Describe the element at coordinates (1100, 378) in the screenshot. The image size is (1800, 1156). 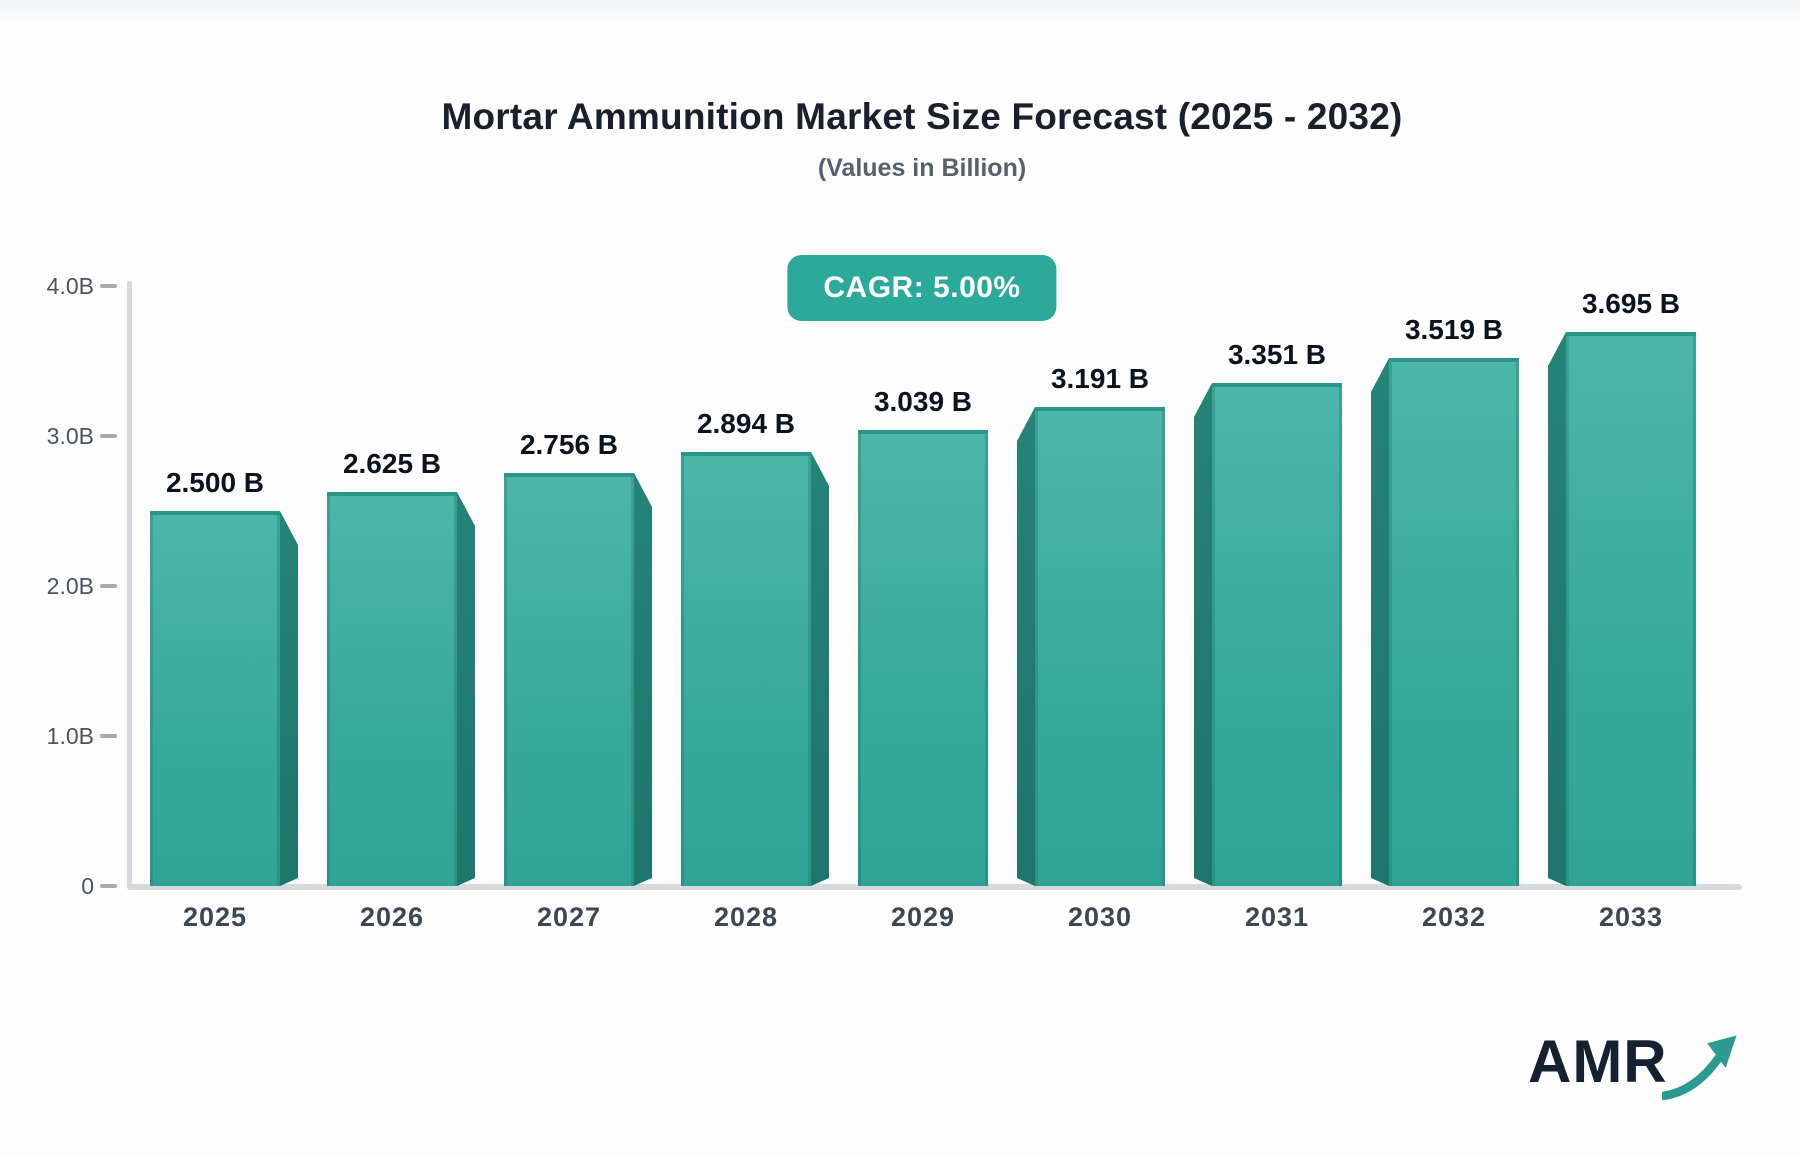
I see `bar-value-label: 3.191 B` at that location.